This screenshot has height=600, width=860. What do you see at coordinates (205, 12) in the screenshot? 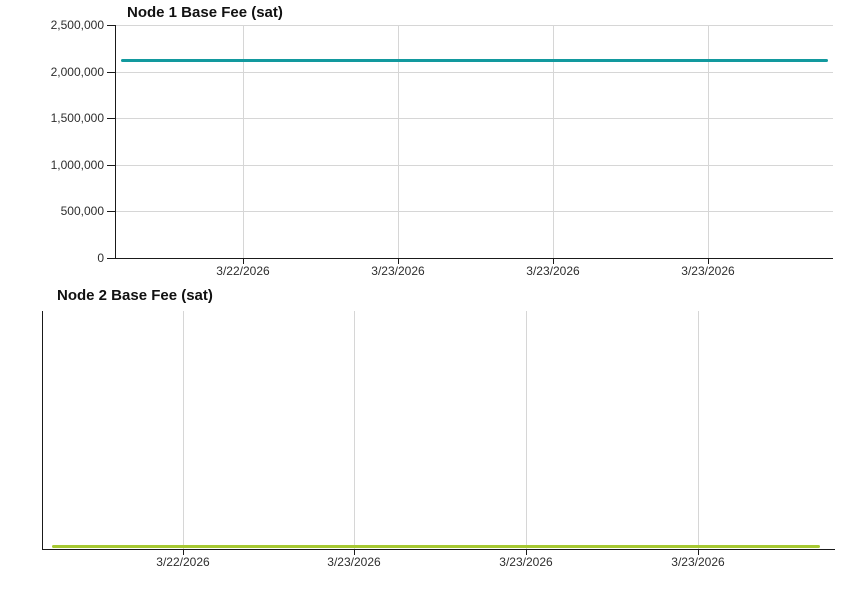
I see `node1-chart-title: Node 1 Base Fee (sat)` at bounding box center [205, 12].